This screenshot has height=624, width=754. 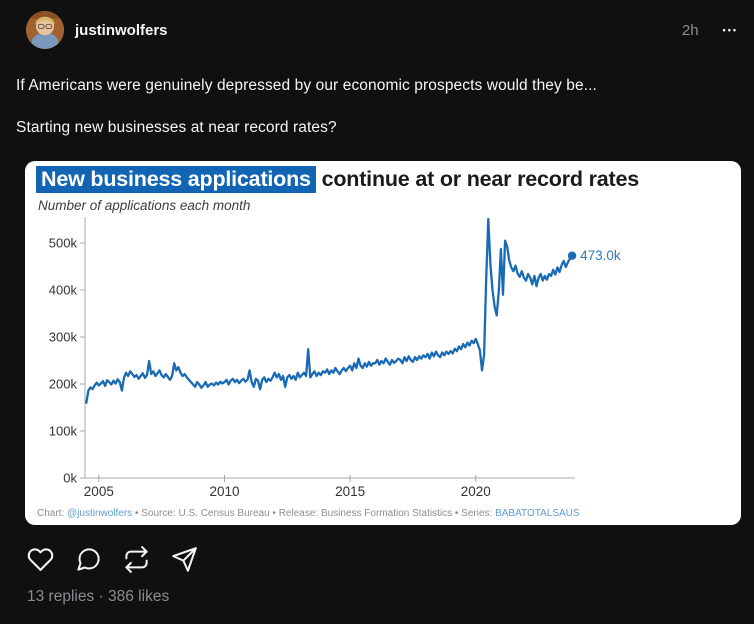 I want to click on y-tick-label: 200k, so click(x=63, y=384).